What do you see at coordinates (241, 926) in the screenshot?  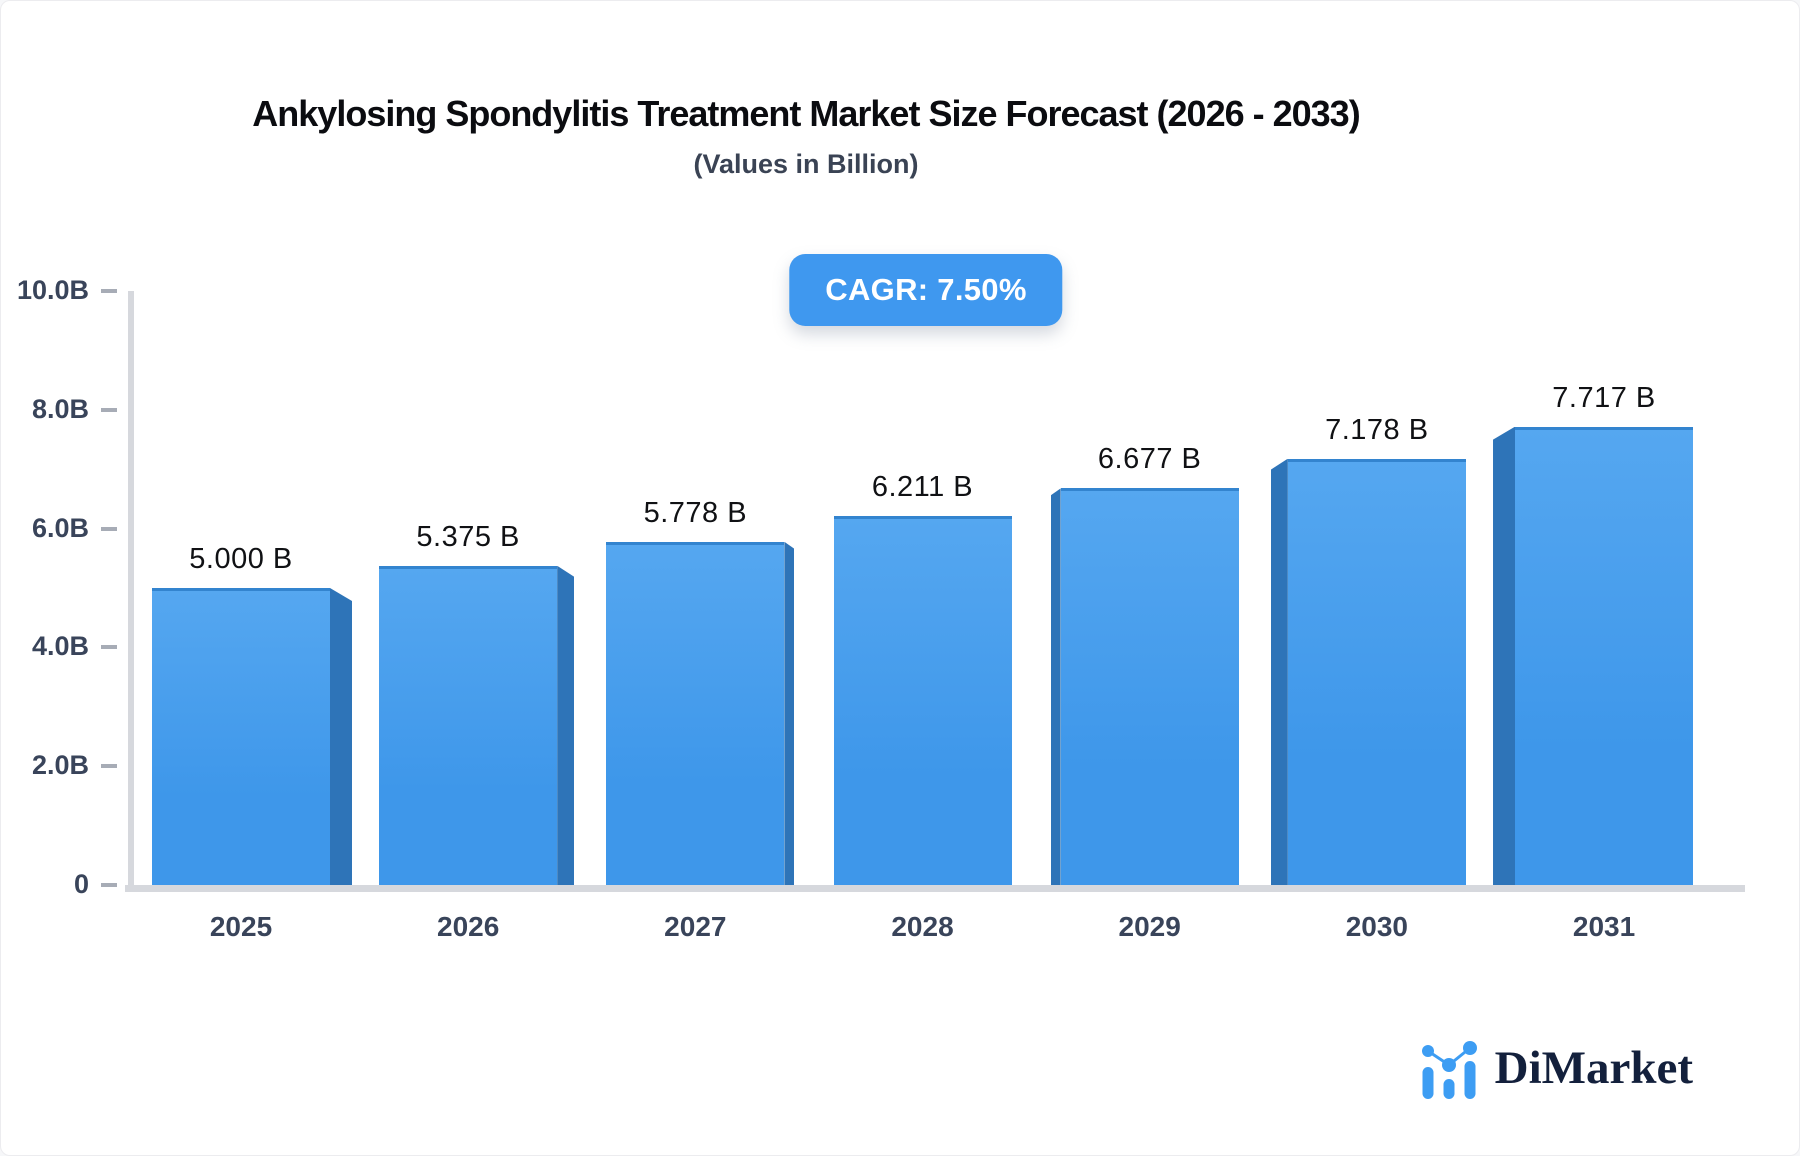 I see `x-axis-label-2025: 2025` at bounding box center [241, 926].